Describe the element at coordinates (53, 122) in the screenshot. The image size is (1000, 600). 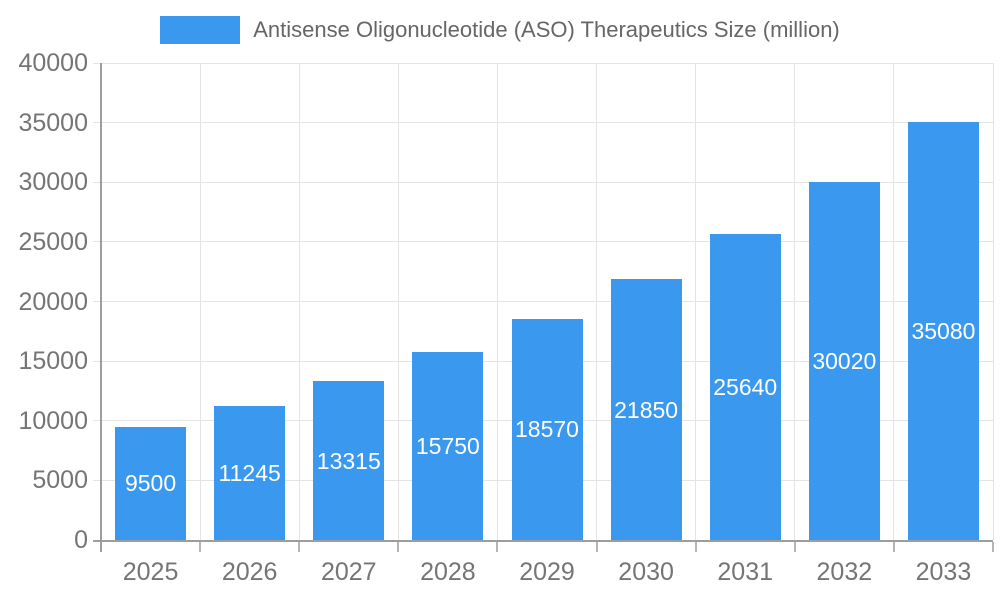
I see `y-axis-label: 35000` at that location.